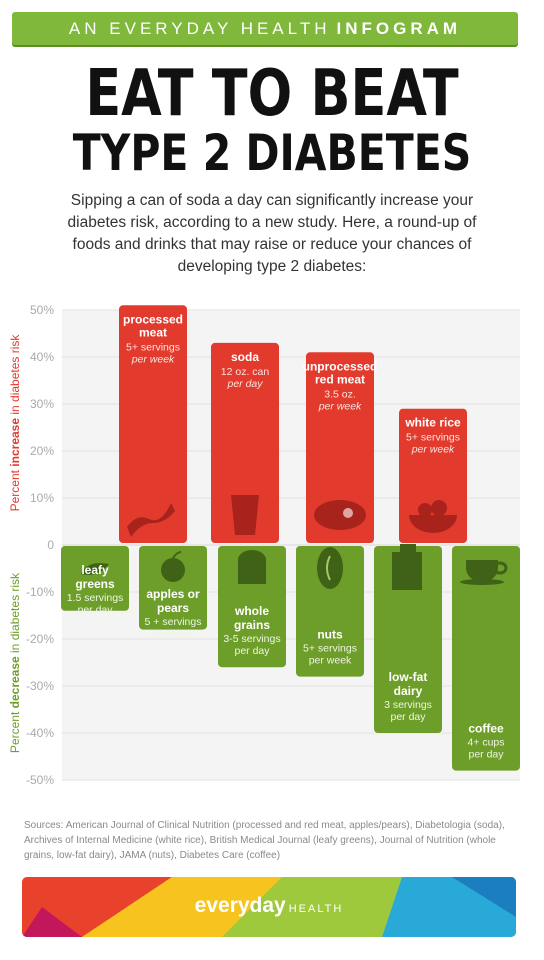 The width and height of the screenshot is (544, 960). What do you see at coordinates (40, 686) in the screenshot?
I see `y-tick-label: -30%` at bounding box center [40, 686].